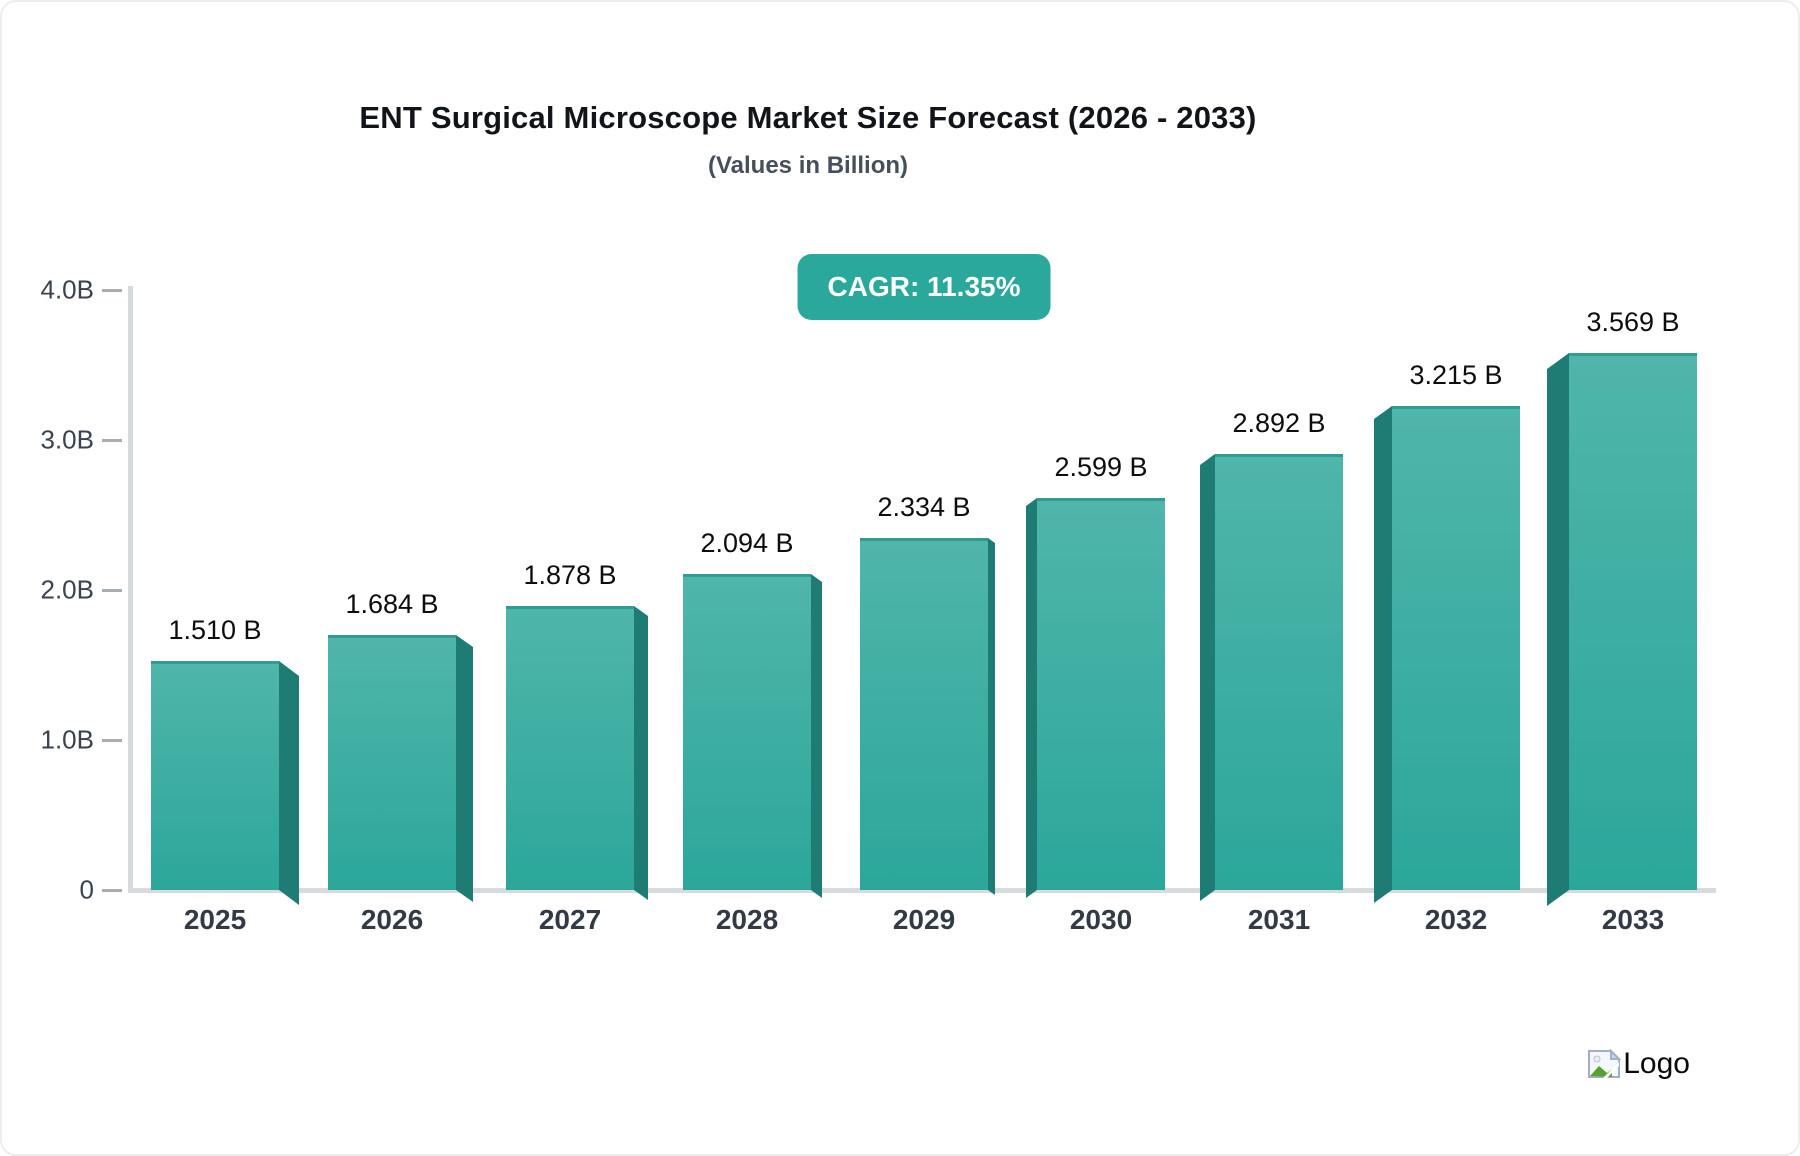  I want to click on x-axis-label: 2026, so click(392, 919).